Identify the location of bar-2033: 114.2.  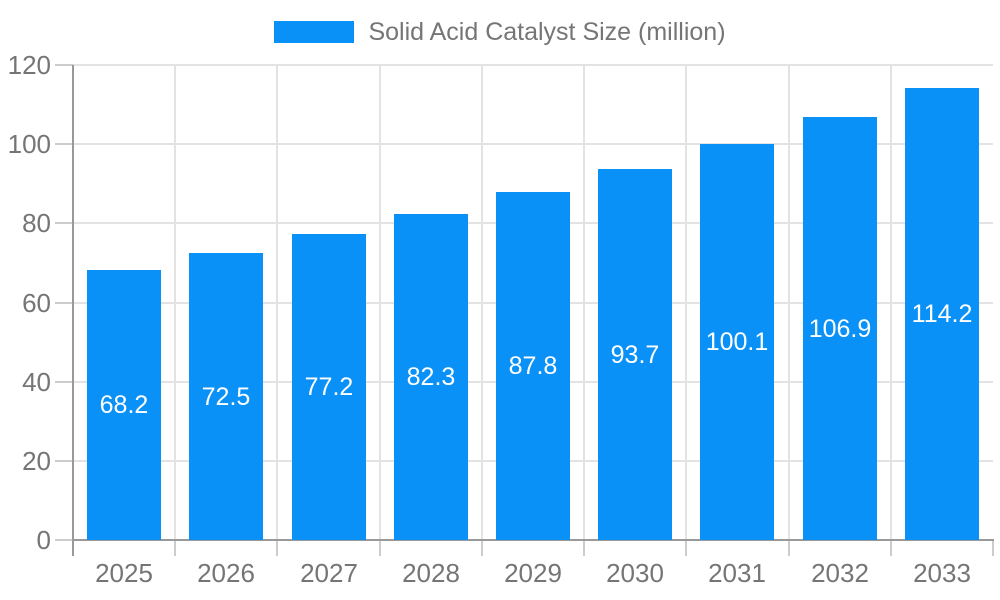
(942, 314).